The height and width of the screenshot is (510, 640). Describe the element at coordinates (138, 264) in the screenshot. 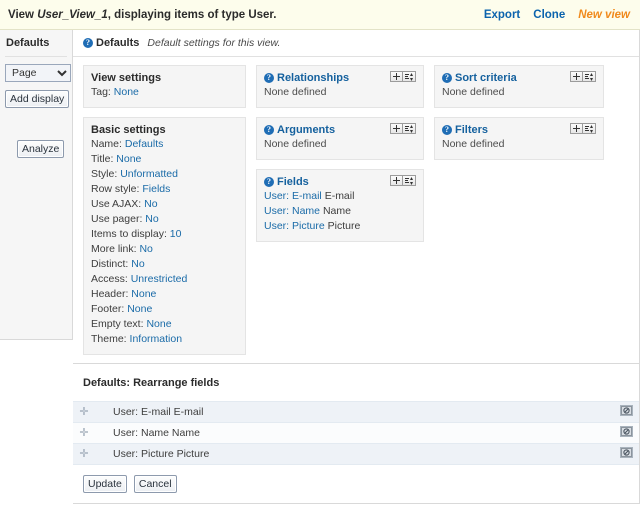

I see `setting-value-distinct: No` at that location.